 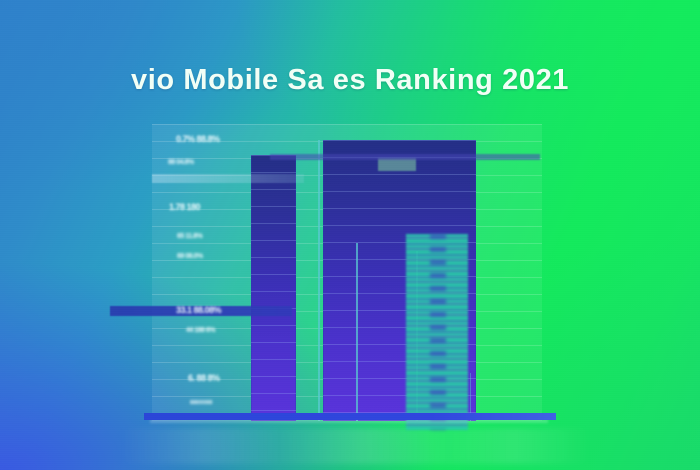 What do you see at coordinates (190, 256) in the screenshot?
I see `axis-label-4: 69 08.0%` at bounding box center [190, 256].